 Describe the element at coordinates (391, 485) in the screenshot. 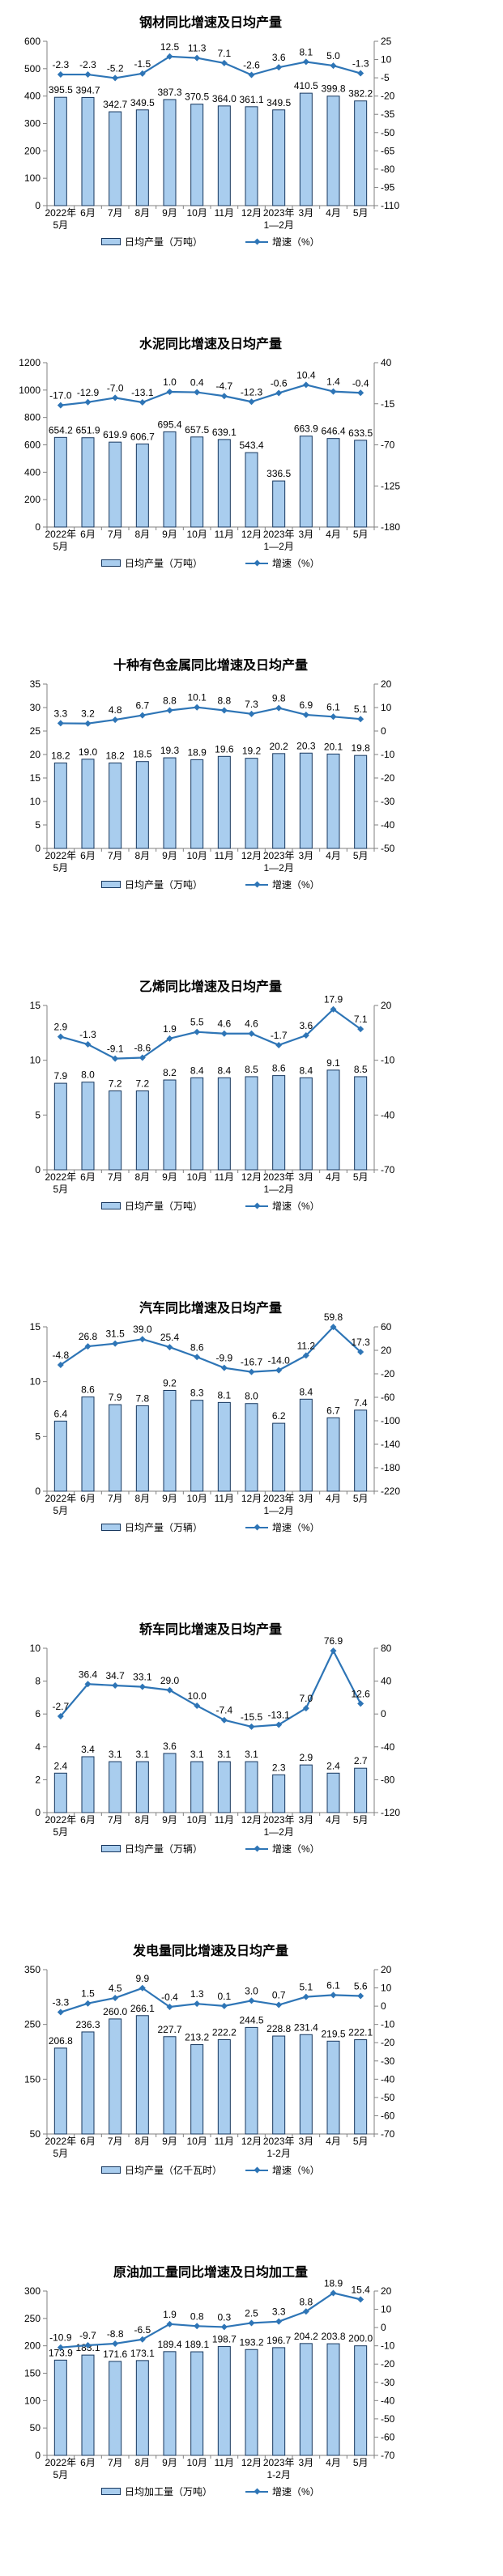

I see `svg-text: -125` at that location.